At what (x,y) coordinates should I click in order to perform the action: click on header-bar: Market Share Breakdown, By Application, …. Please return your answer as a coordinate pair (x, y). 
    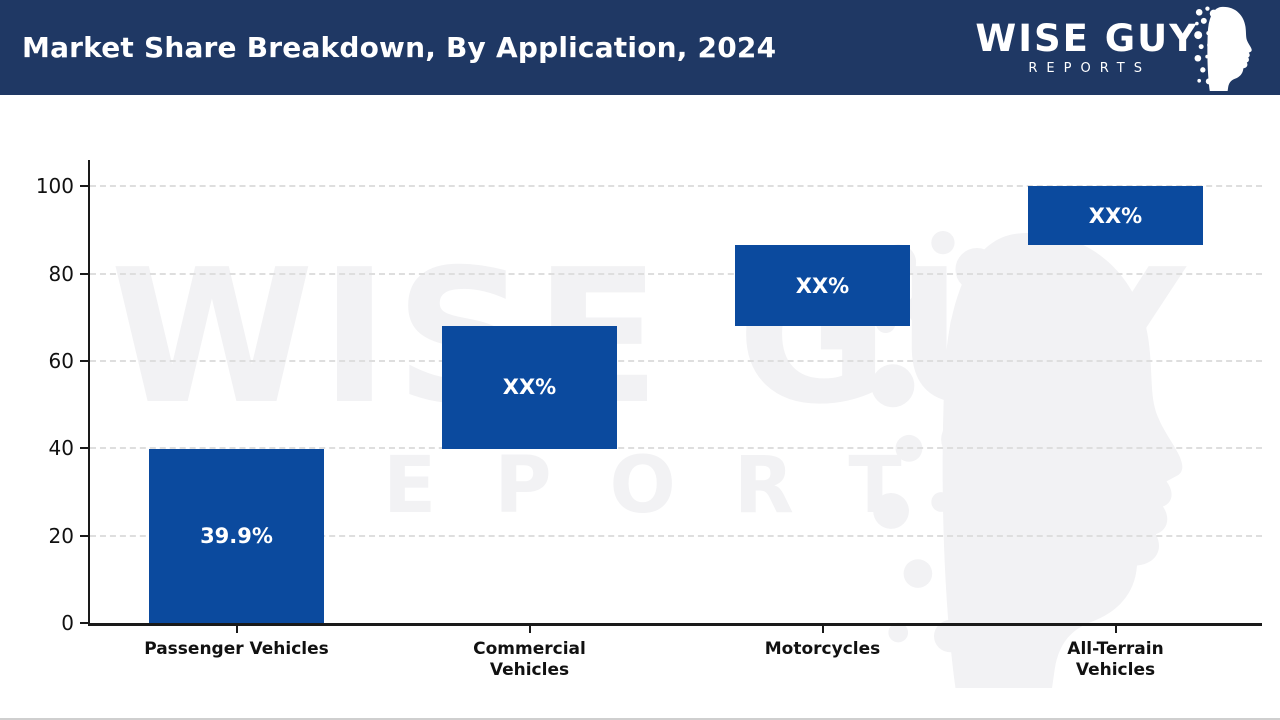
    Looking at the image, I should click on (640, 47).